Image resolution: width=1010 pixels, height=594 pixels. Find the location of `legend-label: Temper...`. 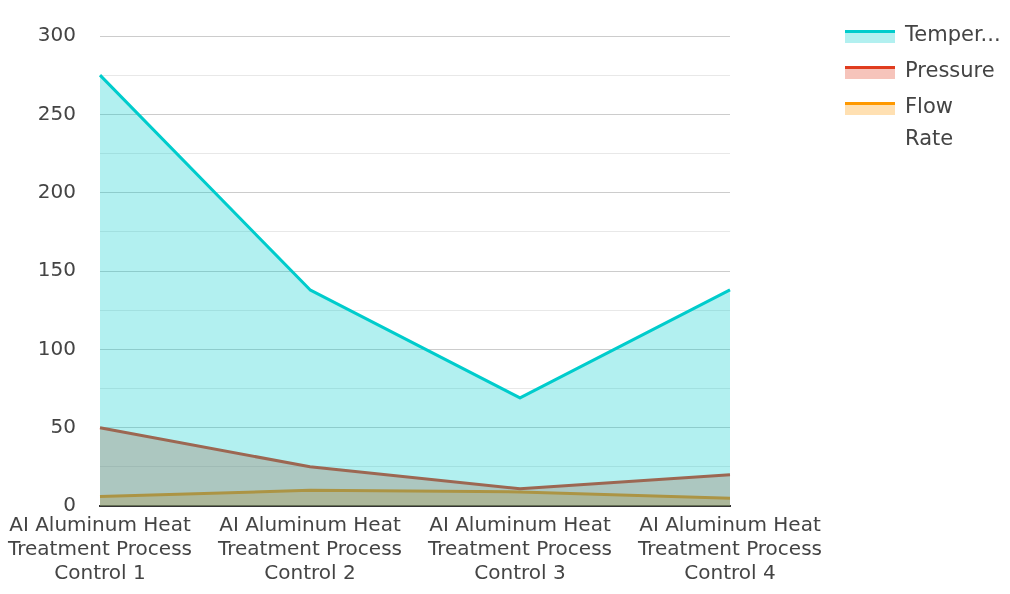

legend-label: Temper... is located at coordinates (953, 34).